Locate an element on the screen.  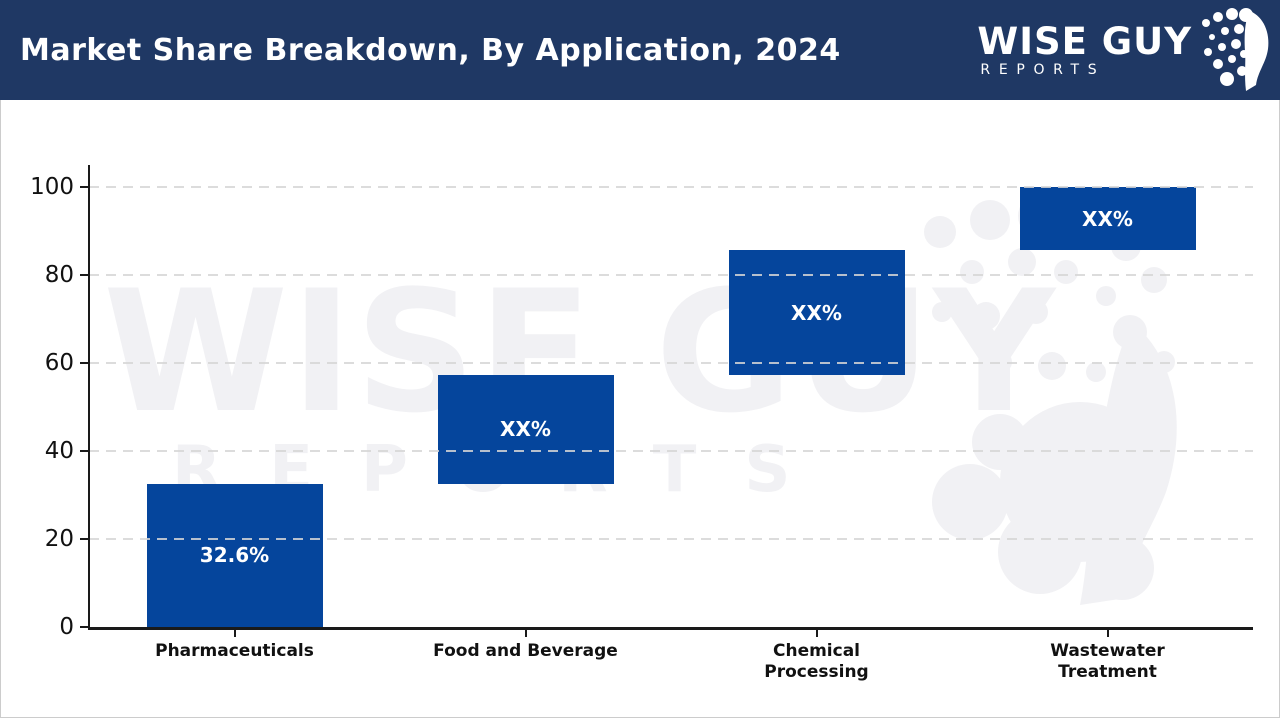
x-category-label-line: Treatment is located at coordinates (1107, 672).